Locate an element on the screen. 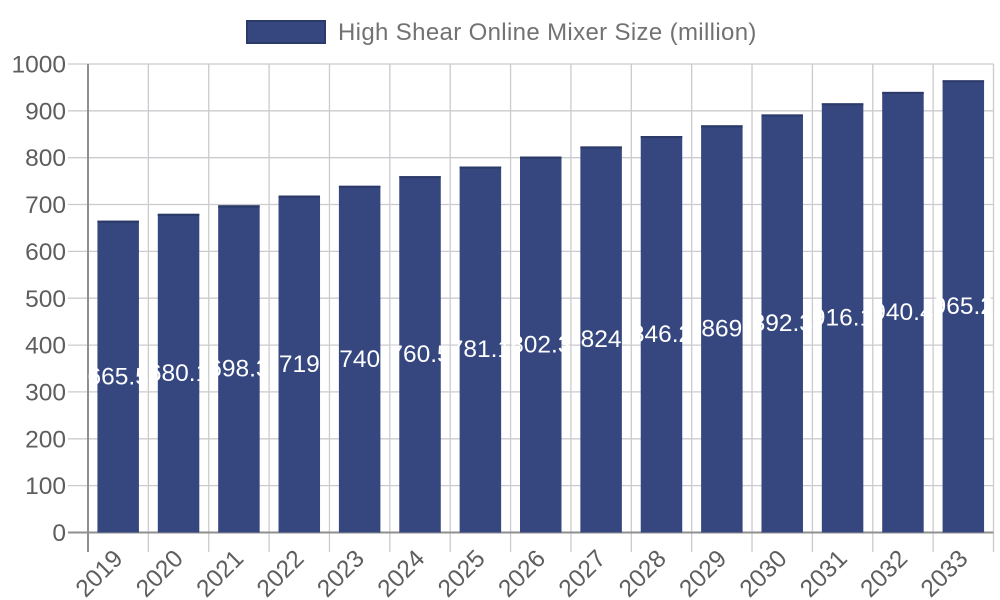  svg-text: 892.3 is located at coordinates (782, 323).